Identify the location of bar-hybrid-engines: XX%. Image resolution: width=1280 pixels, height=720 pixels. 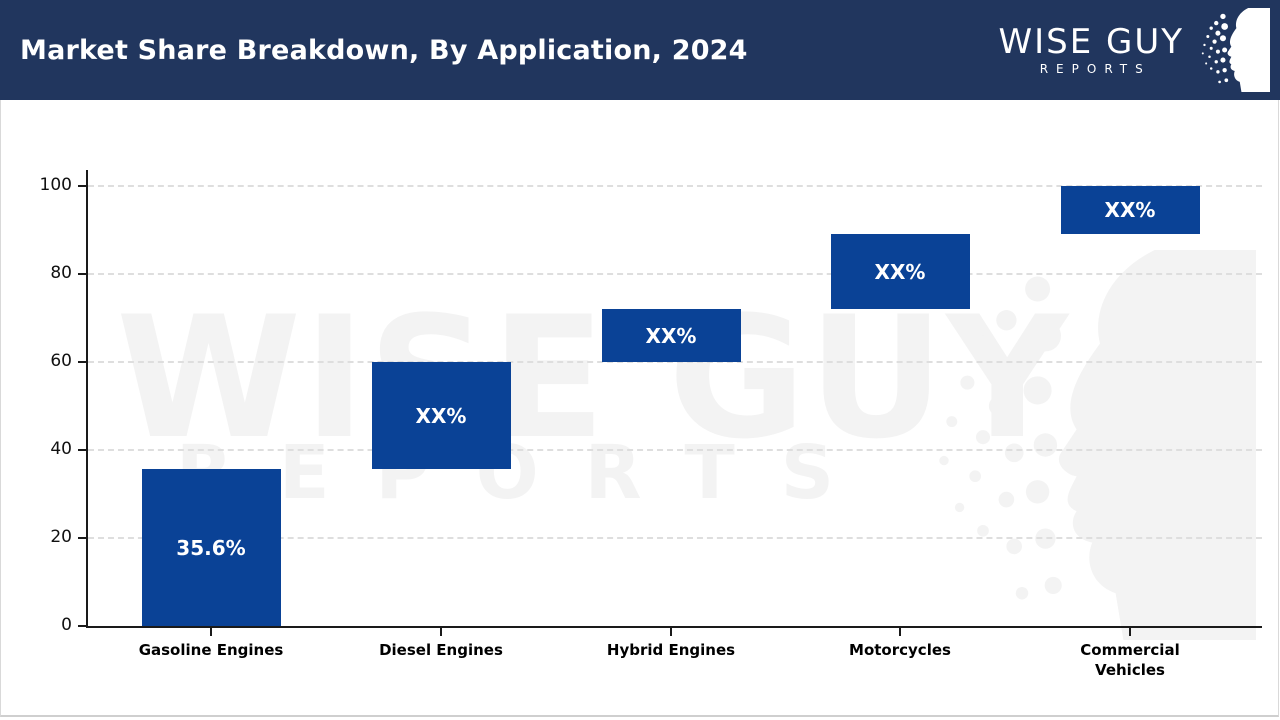
(671, 335).